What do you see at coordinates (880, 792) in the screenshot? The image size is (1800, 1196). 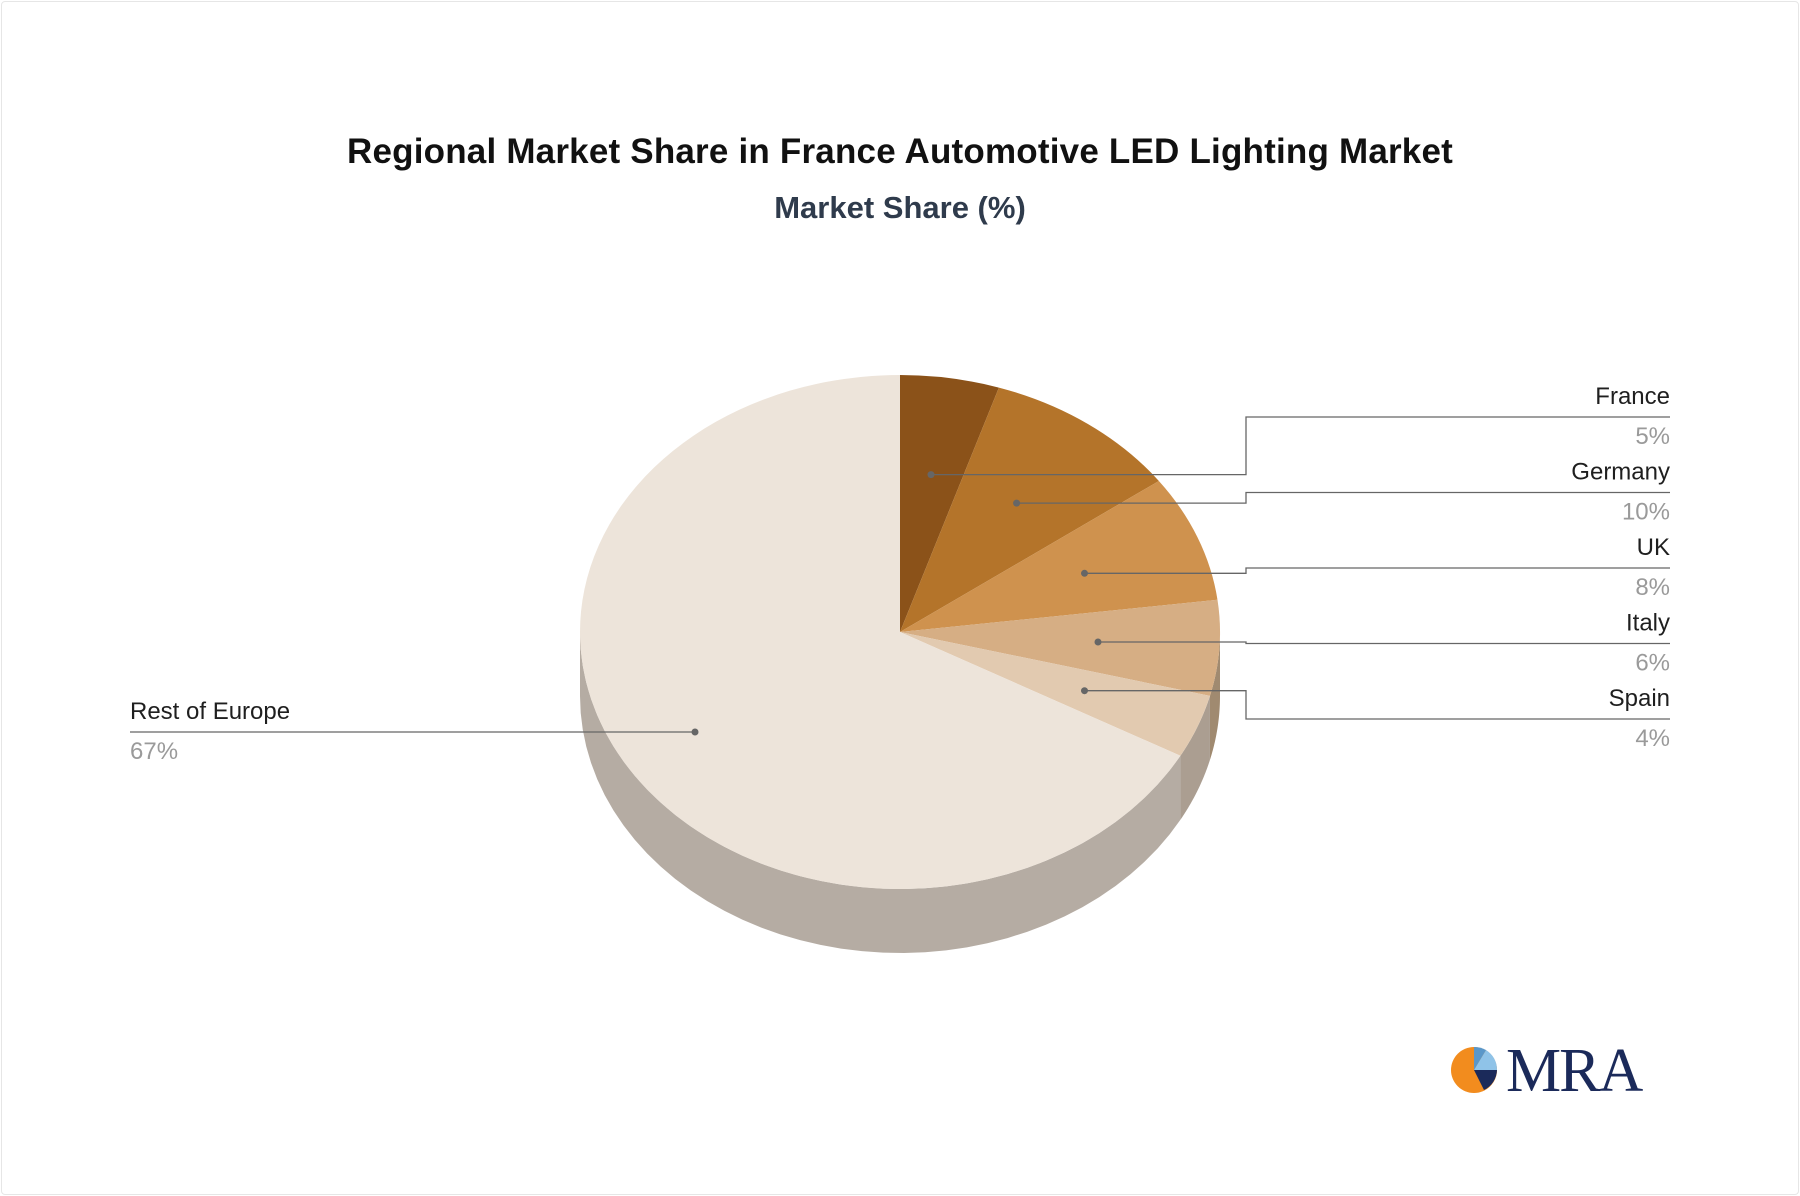 I see `pie-side-rest-of-europe` at bounding box center [880, 792].